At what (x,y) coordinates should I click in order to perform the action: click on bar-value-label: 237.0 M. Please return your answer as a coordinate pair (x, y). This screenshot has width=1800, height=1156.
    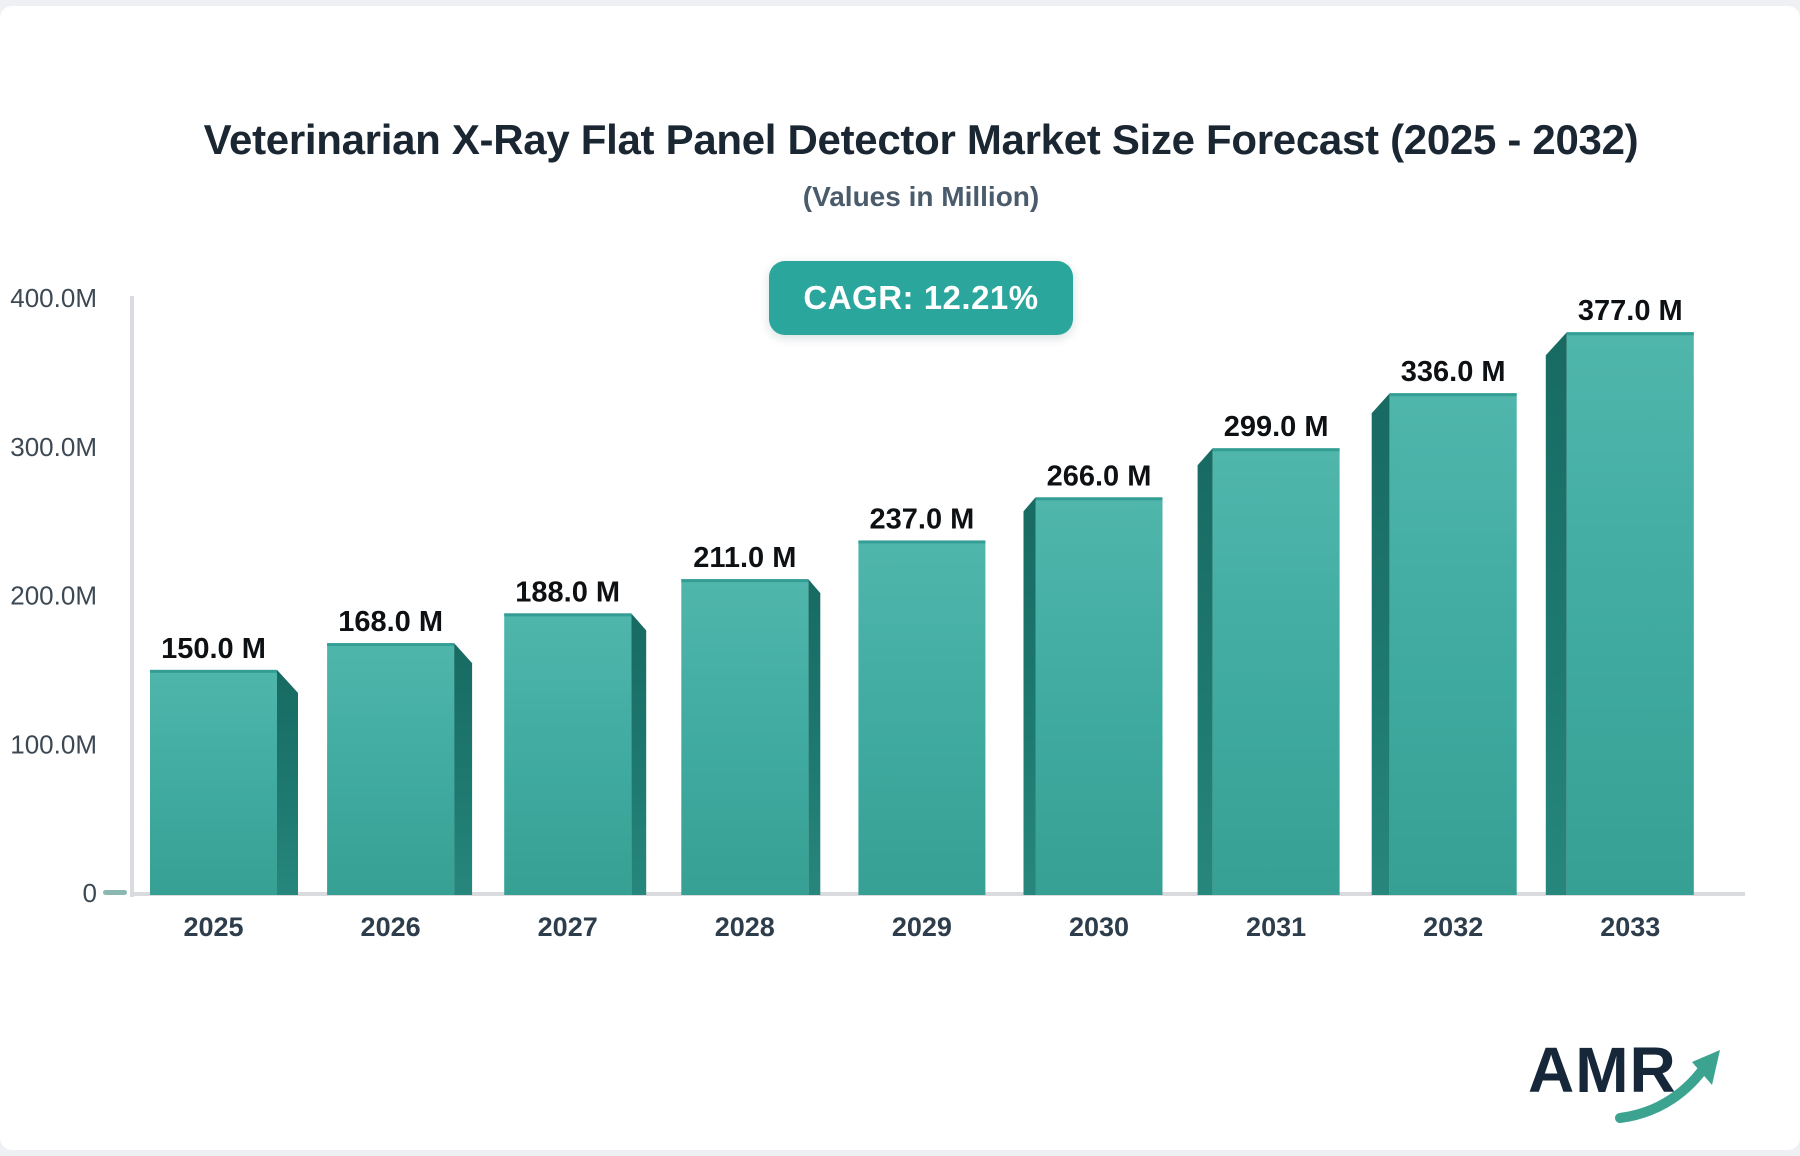
    Looking at the image, I should click on (922, 519).